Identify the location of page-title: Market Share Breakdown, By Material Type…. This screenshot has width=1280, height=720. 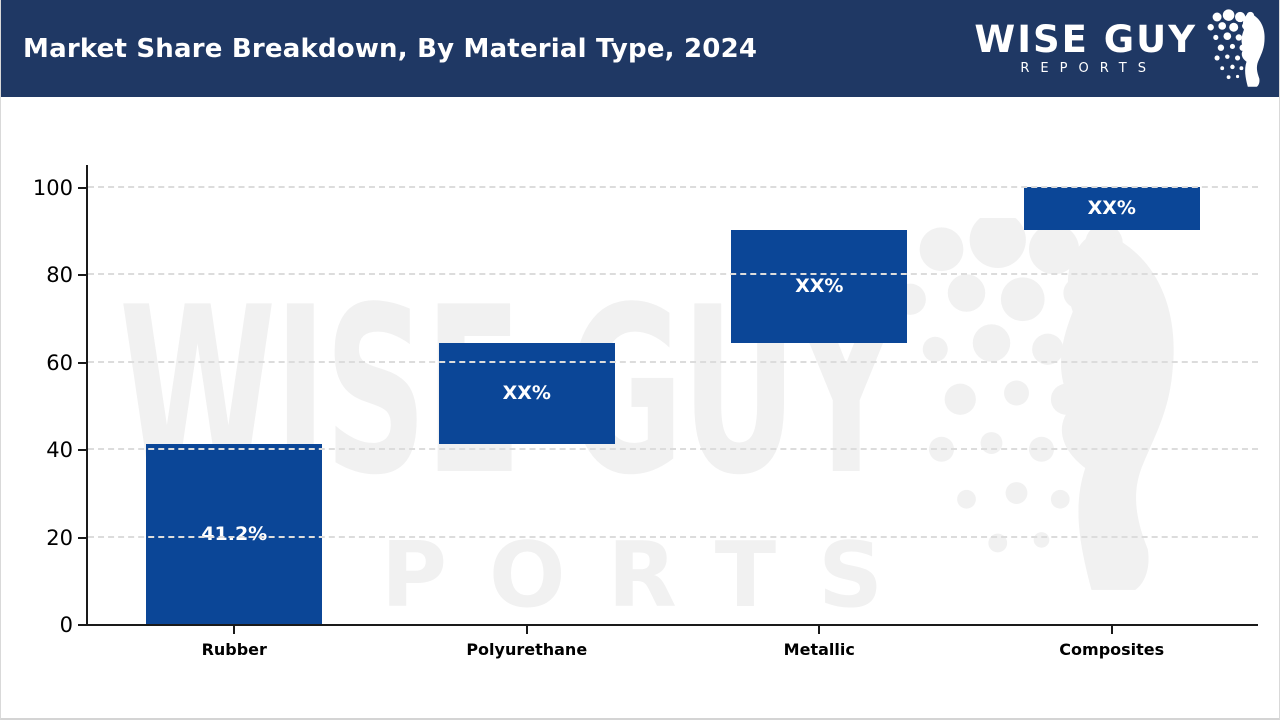
(390, 48).